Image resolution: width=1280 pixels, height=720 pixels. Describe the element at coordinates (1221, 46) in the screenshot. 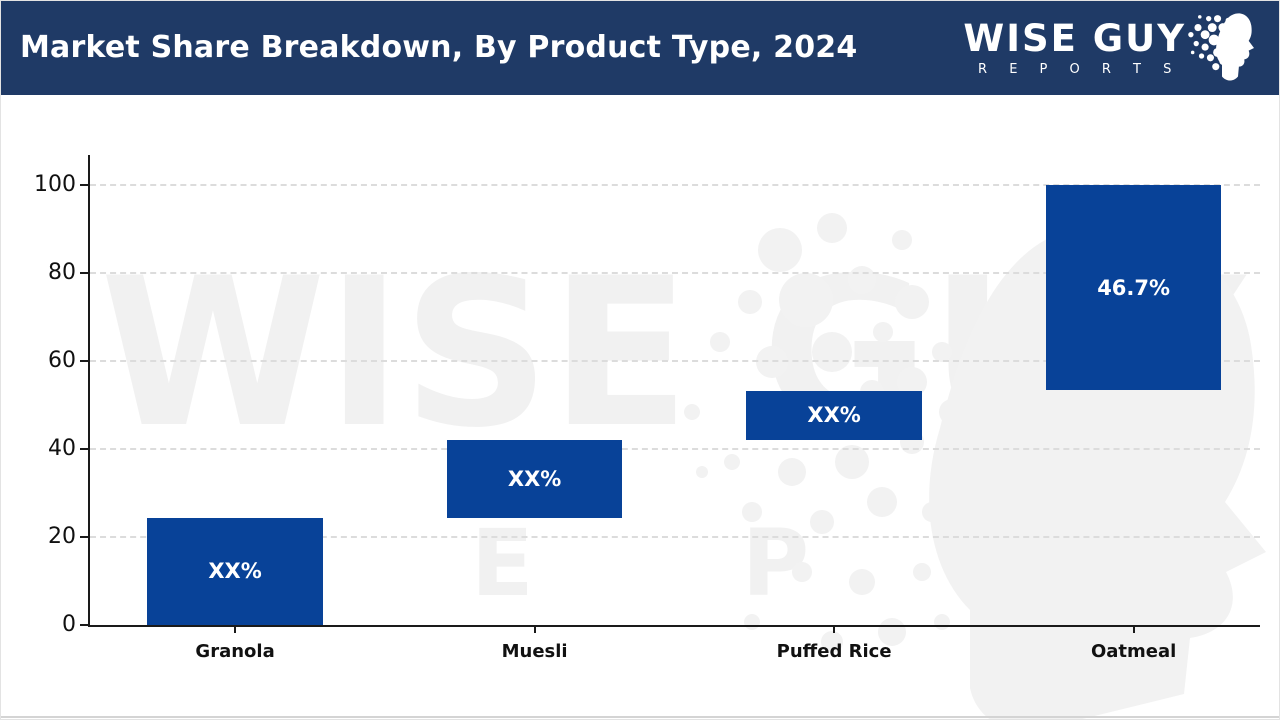

I see `wiseguy-head-icon` at that location.